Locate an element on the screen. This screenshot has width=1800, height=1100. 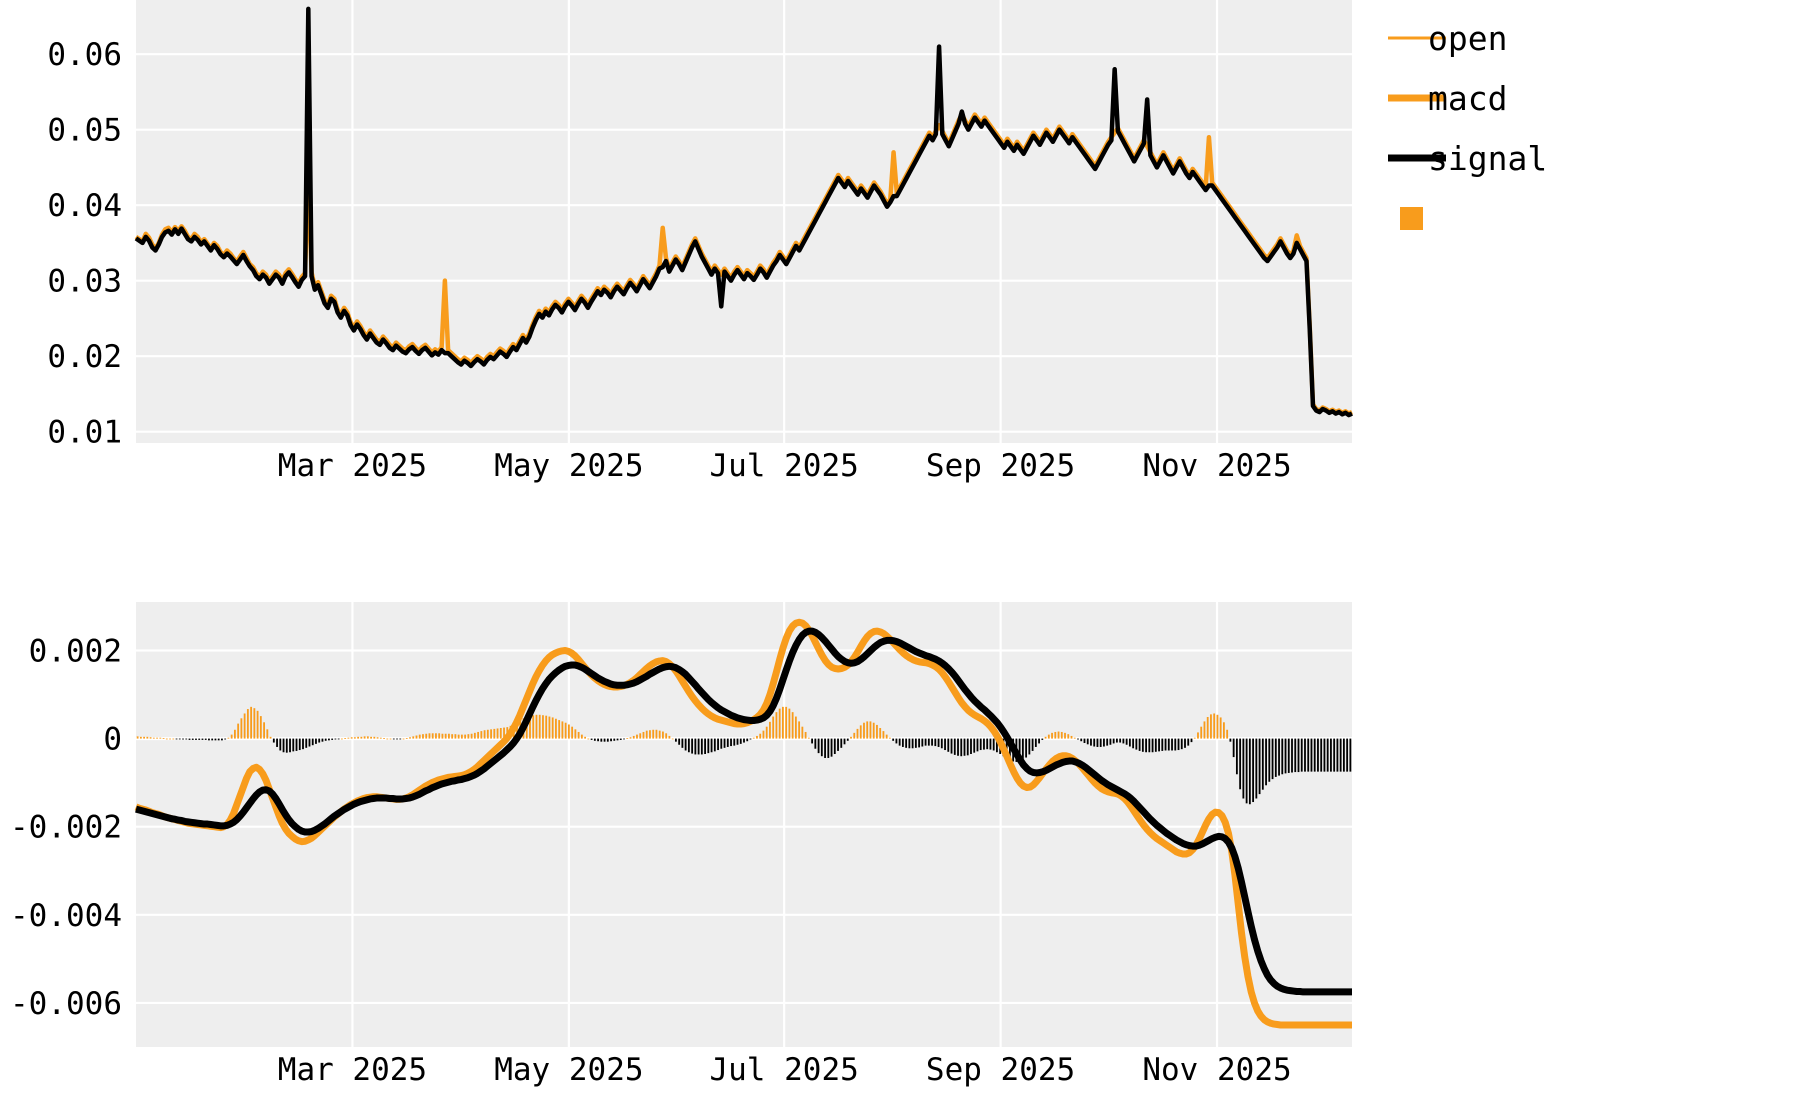
x-tick-label: Nov 2025 is located at coordinates (1216, 466).